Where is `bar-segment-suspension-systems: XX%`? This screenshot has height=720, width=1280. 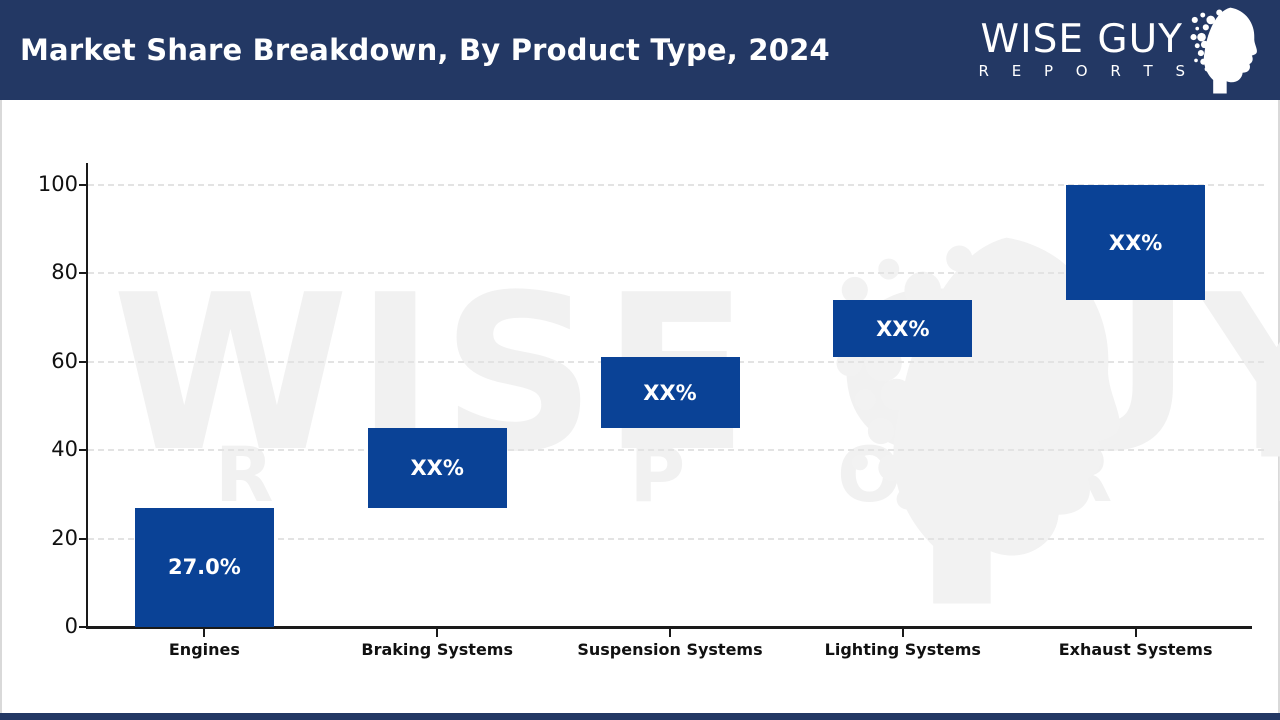 bar-segment-suspension-systems: XX% is located at coordinates (670, 393).